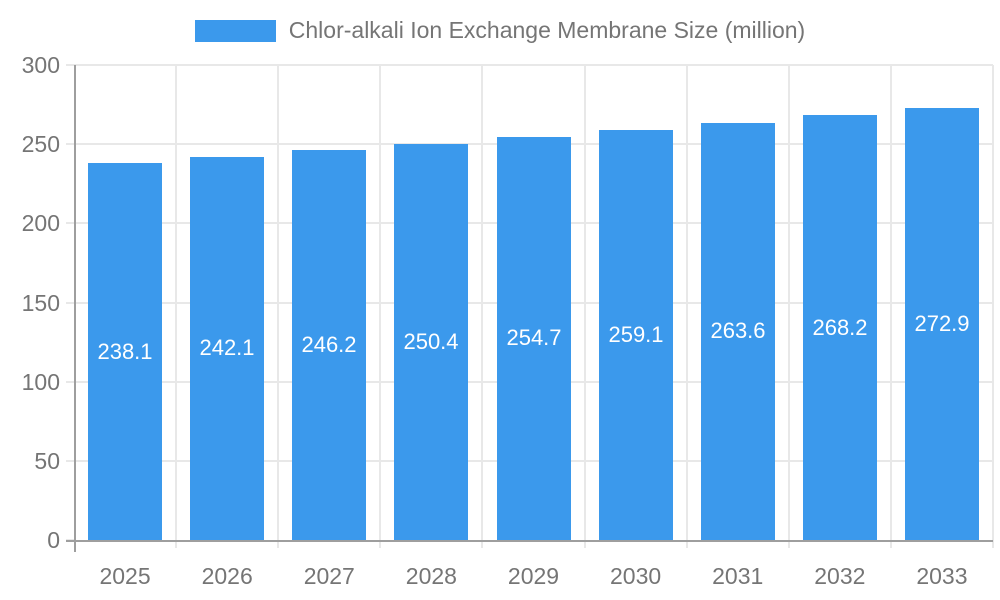 Image resolution: width=1000 pixels, height=600 pixels. I want to click on bar-2033, so click(942, 323).